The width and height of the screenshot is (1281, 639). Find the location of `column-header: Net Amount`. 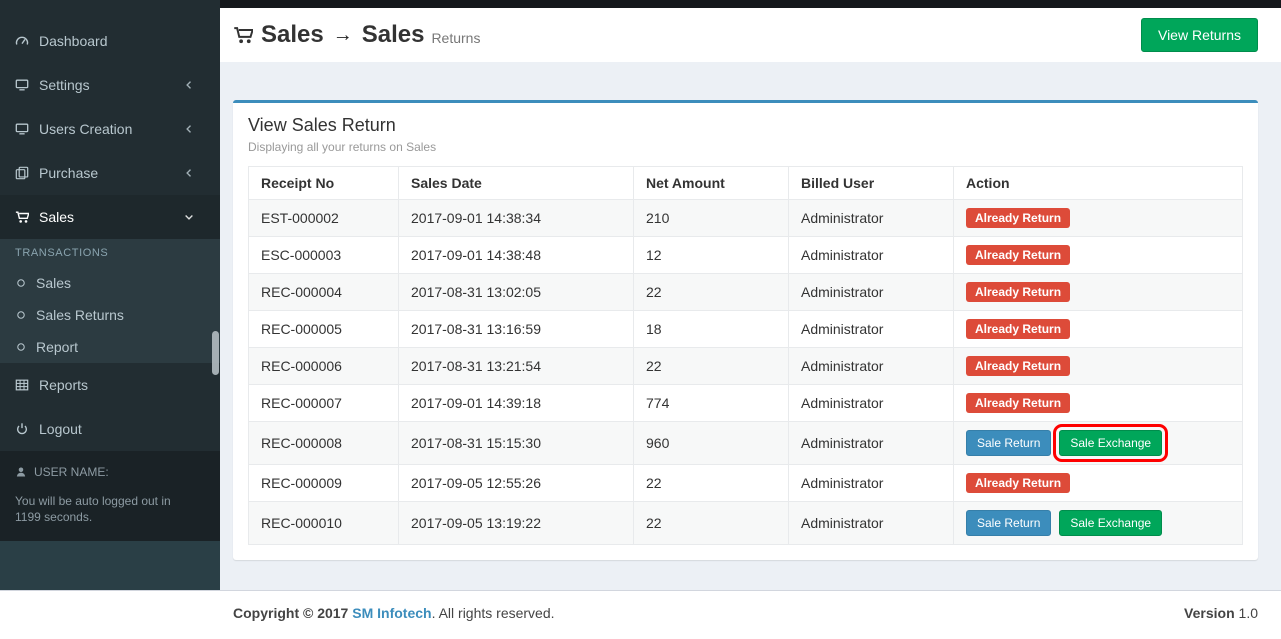

column-header: Net Amount is located at coordinates (711, 183).